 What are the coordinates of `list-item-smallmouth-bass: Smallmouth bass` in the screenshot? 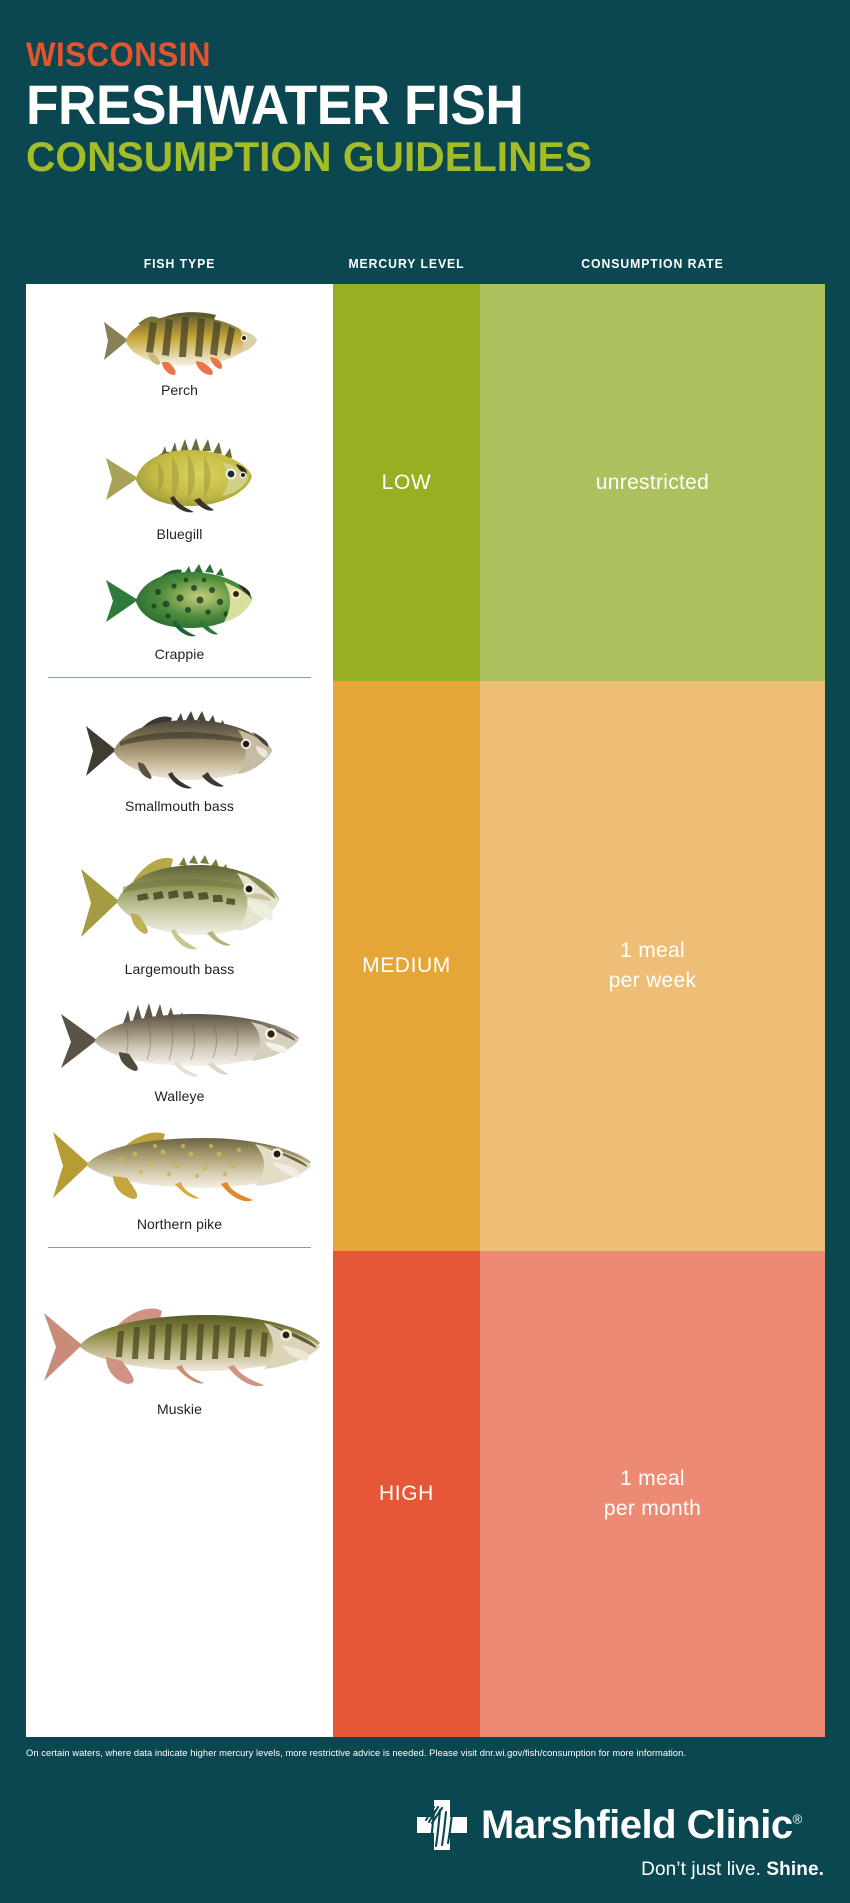 It's located at (179, 760).